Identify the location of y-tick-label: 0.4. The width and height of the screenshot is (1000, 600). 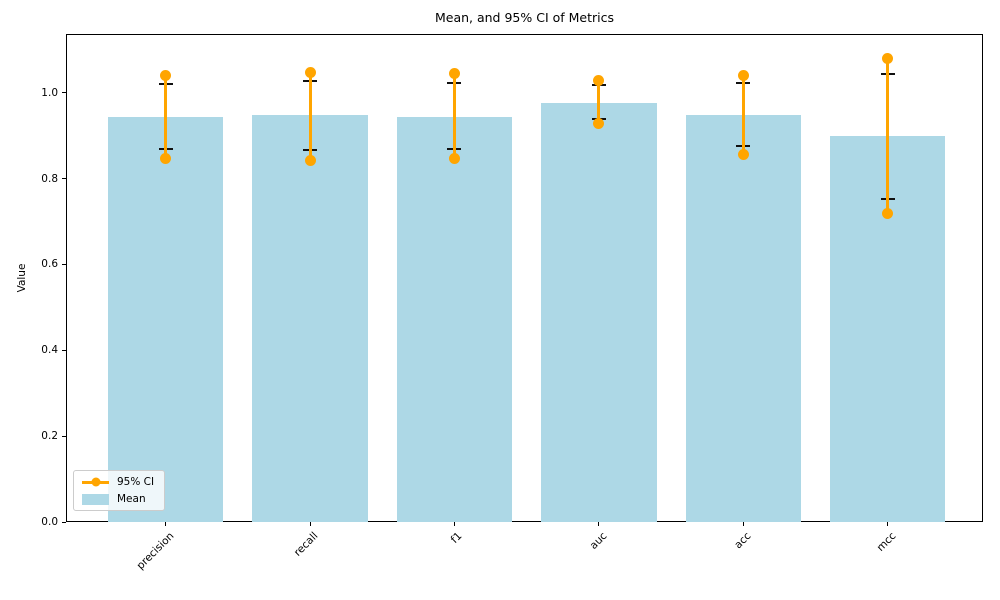
(49, 350).